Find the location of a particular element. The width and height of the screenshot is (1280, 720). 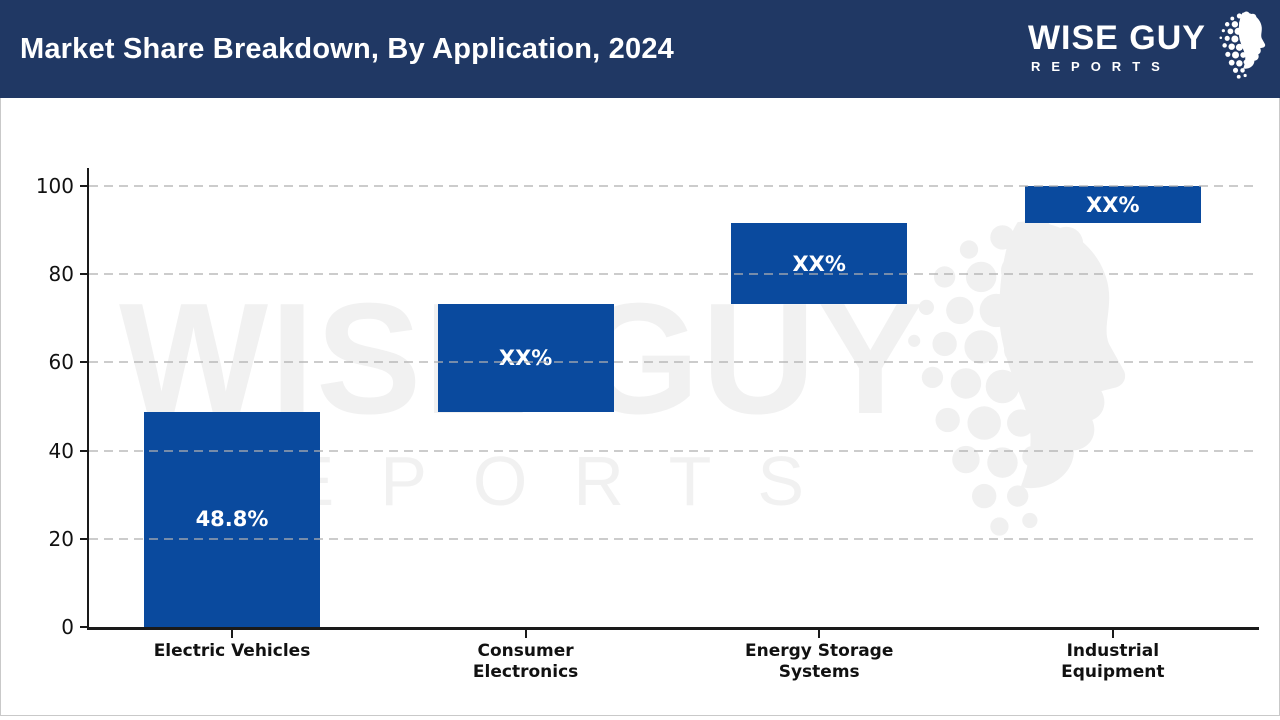

x-category-label-consumer-electronics: Consumer Electronics is located at coordinates (526, 662).